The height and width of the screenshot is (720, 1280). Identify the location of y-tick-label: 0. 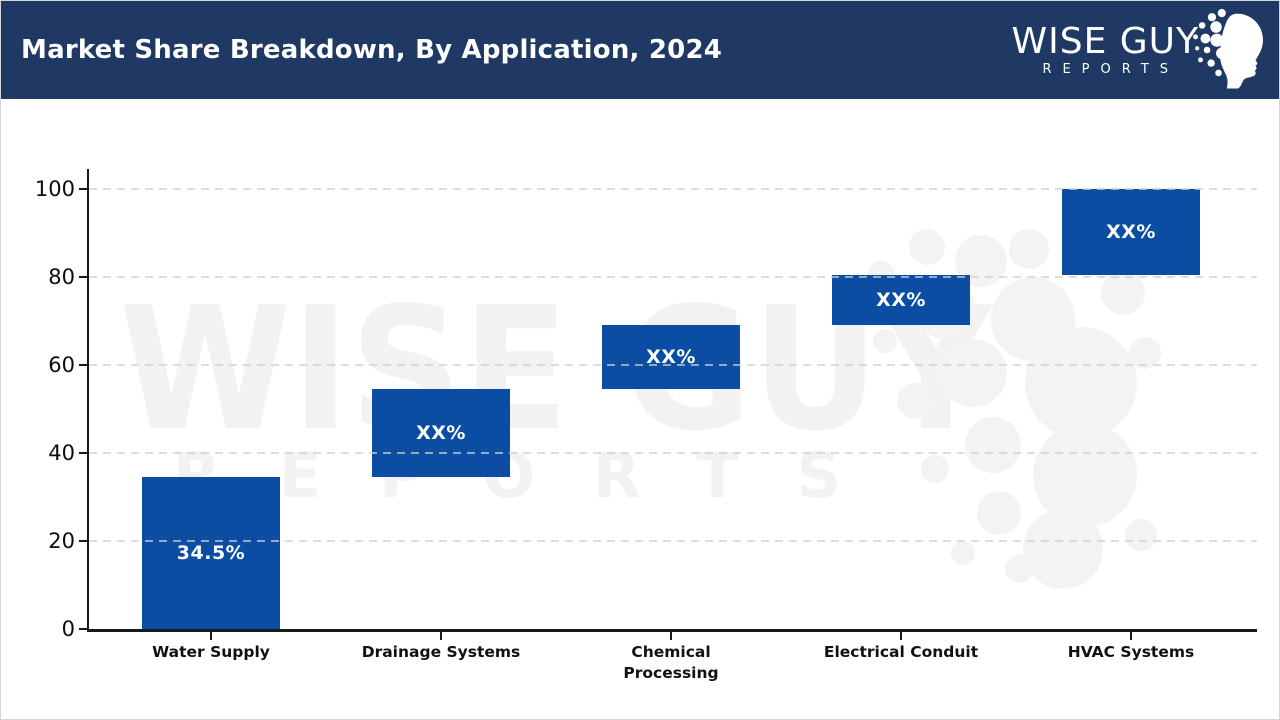
(68, 629).